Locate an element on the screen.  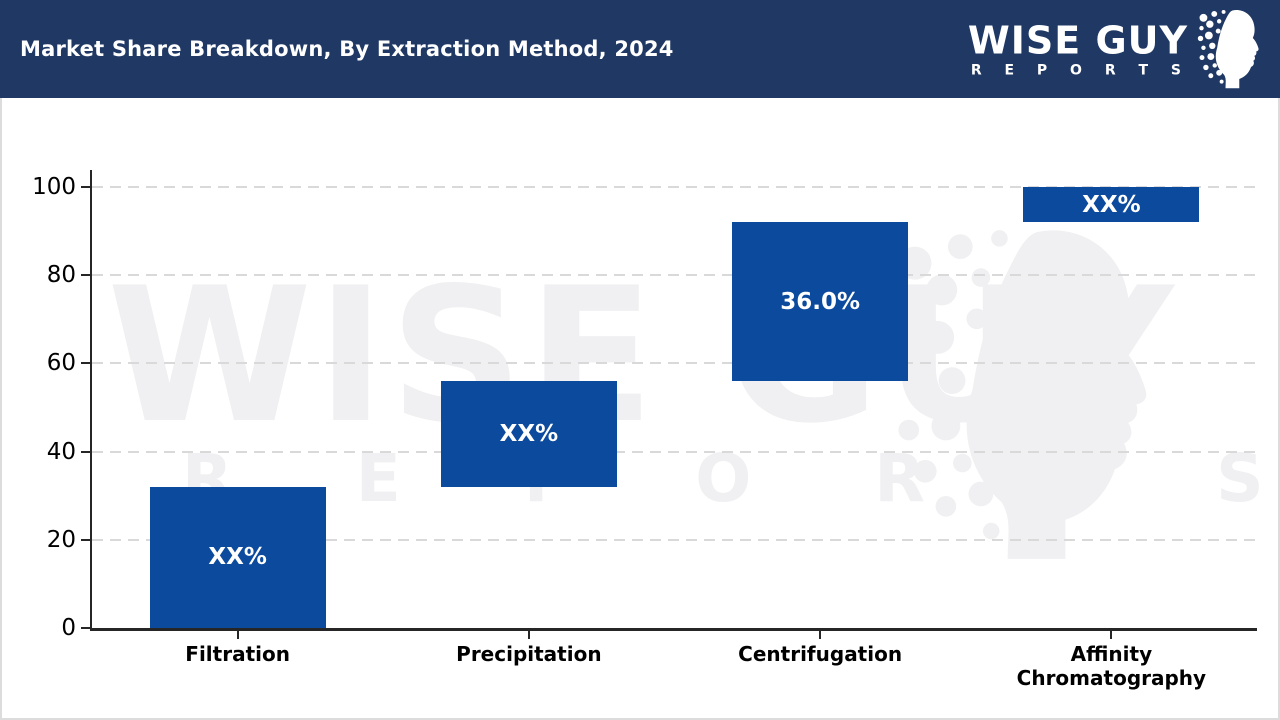
y-tick-label-0: 0 is located at coordinates (68, 628).